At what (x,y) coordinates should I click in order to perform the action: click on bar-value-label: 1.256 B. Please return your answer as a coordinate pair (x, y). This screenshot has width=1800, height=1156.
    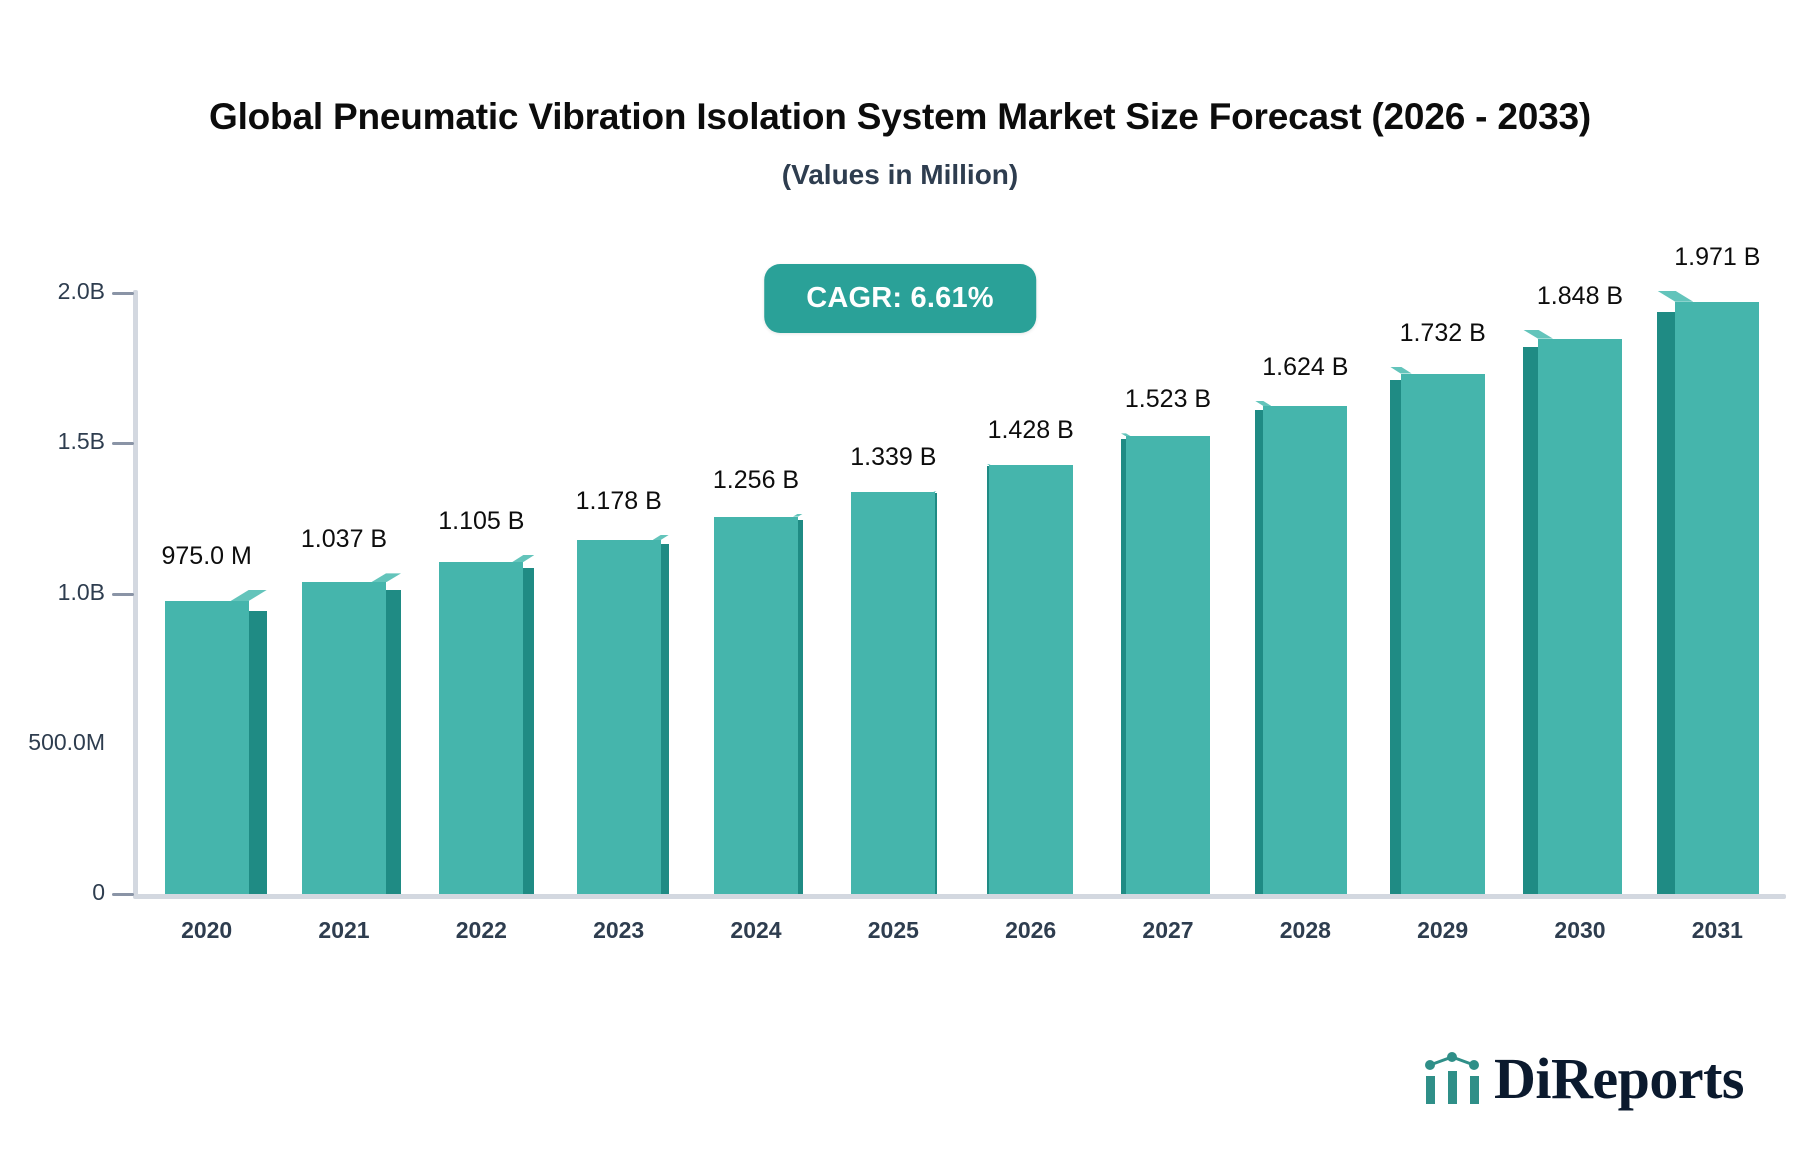
    Looking at the image, I should click on (756, 479).